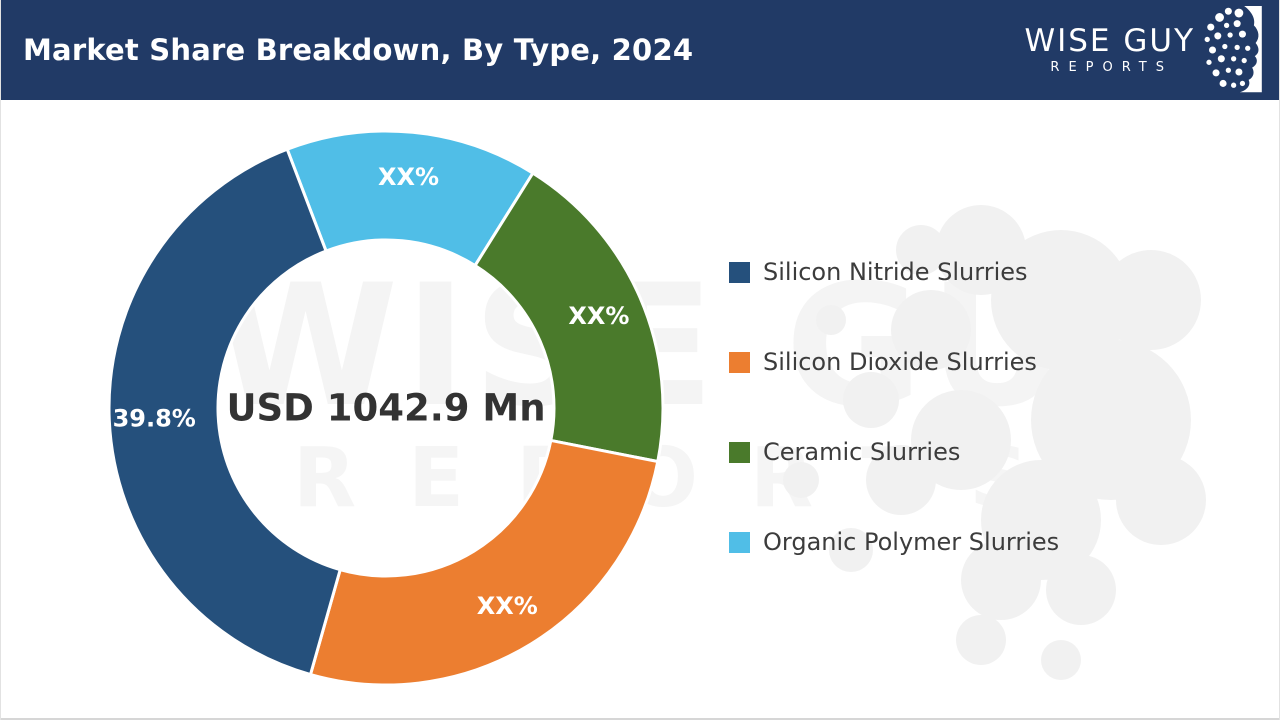 Image resolution: width=1280 pixels, height=720 pixels. I want to click on legend-item-silicon-nitride-slurries: Silicon Nitride Slurries, so click(894, 272).